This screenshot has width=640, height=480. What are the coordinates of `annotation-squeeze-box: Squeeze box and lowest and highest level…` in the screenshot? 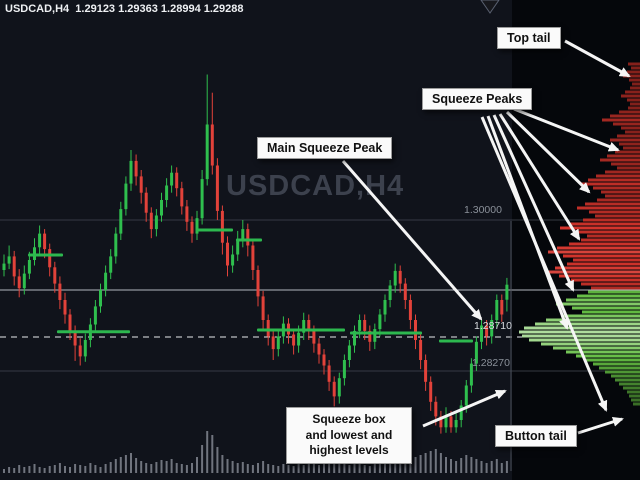 It's located at (349, 435).